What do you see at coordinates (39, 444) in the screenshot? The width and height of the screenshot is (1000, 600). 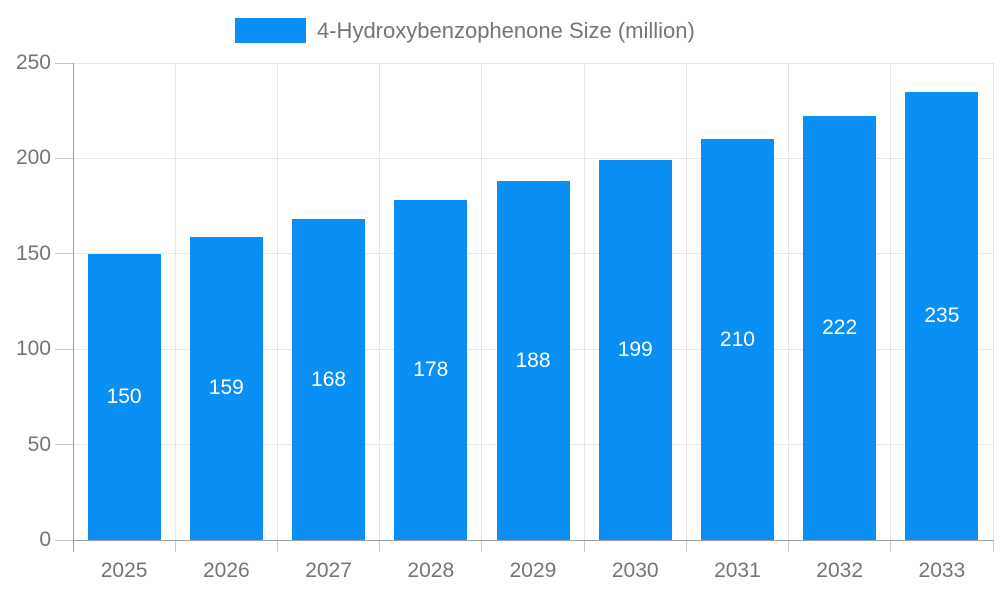 I see `y-tick-label: 50` at bounding box center [39, 444].